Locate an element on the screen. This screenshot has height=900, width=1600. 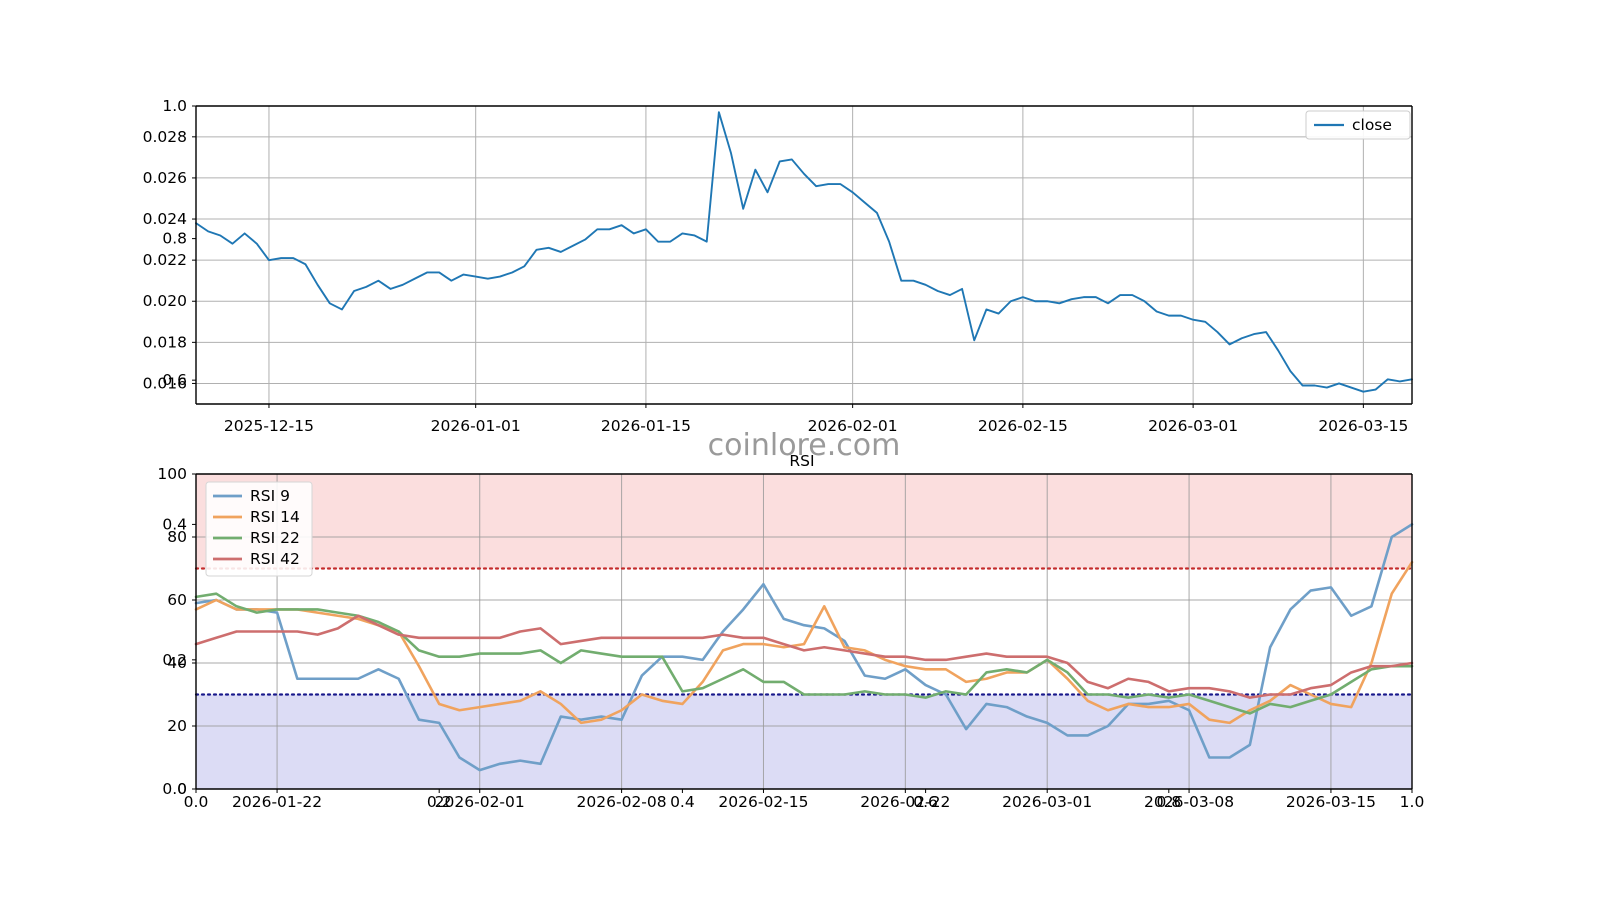
rsi-x-tick-label: 2026-02-22 is located at coordinates (905, 802).